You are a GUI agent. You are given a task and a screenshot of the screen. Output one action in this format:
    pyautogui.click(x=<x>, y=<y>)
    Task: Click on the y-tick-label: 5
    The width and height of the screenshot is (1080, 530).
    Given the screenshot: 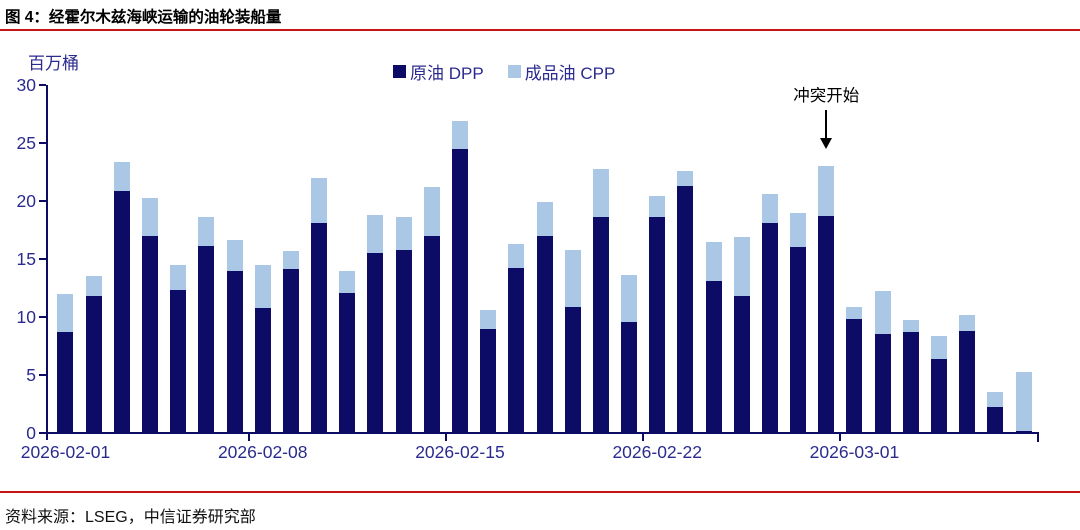 What is the action you would take?
    pyautogui.click(x=31, y=375)
    